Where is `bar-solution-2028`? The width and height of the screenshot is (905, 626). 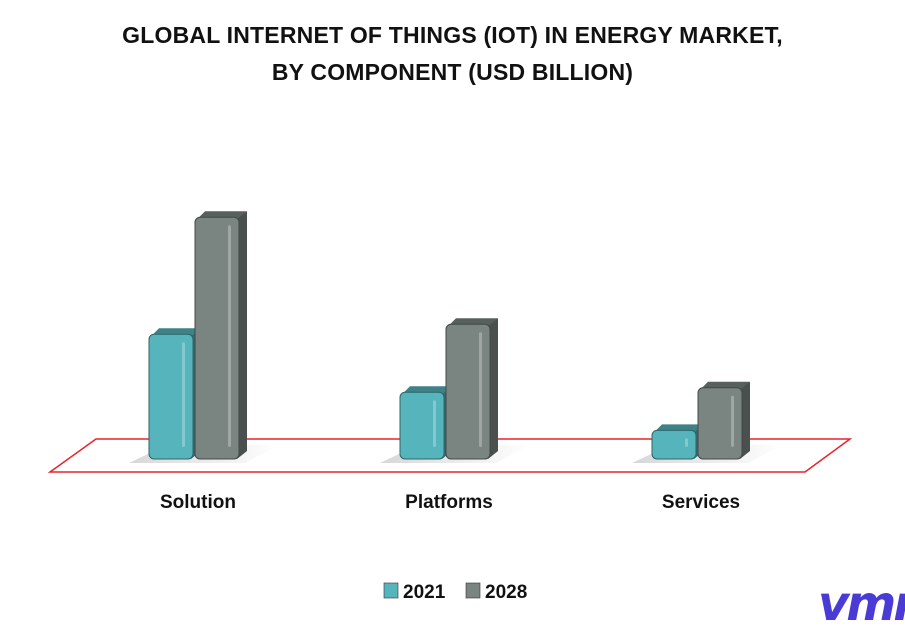
bar-solution-2028 is located at coordinates (220, 335).